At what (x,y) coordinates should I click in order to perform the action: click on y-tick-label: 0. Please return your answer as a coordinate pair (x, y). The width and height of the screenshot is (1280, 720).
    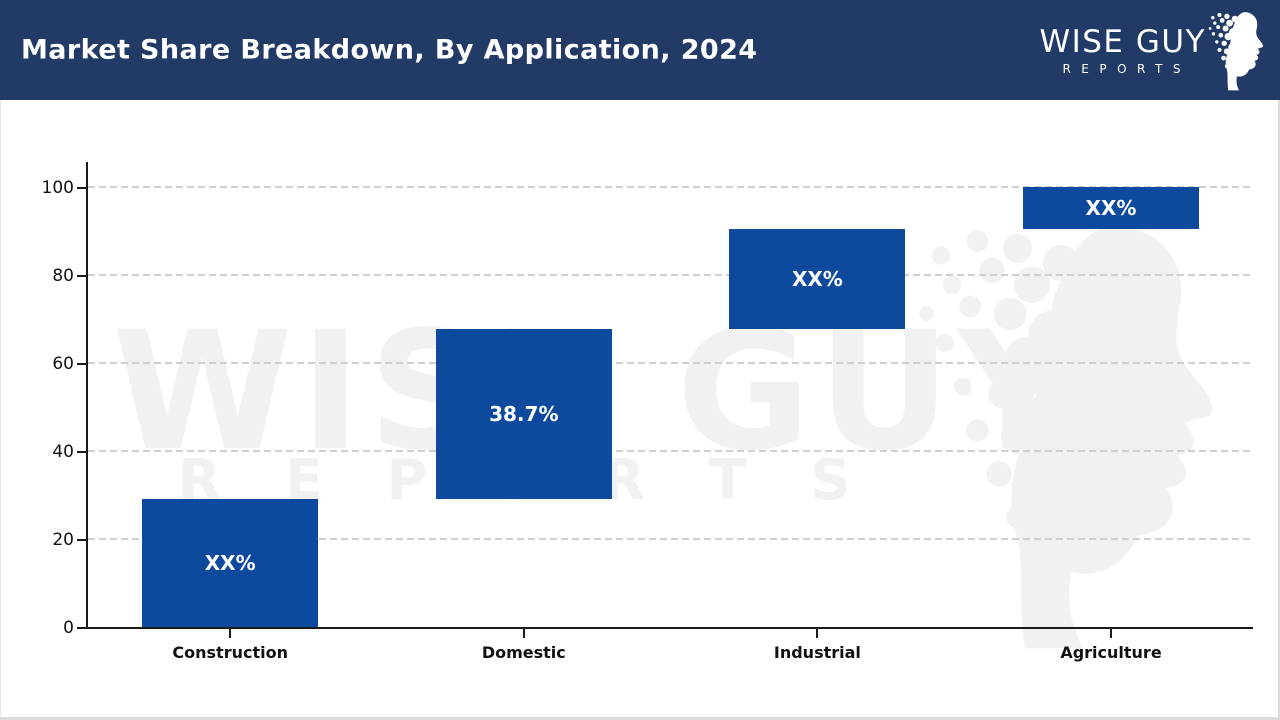
    Looking at the image, I should click on (68, 628).